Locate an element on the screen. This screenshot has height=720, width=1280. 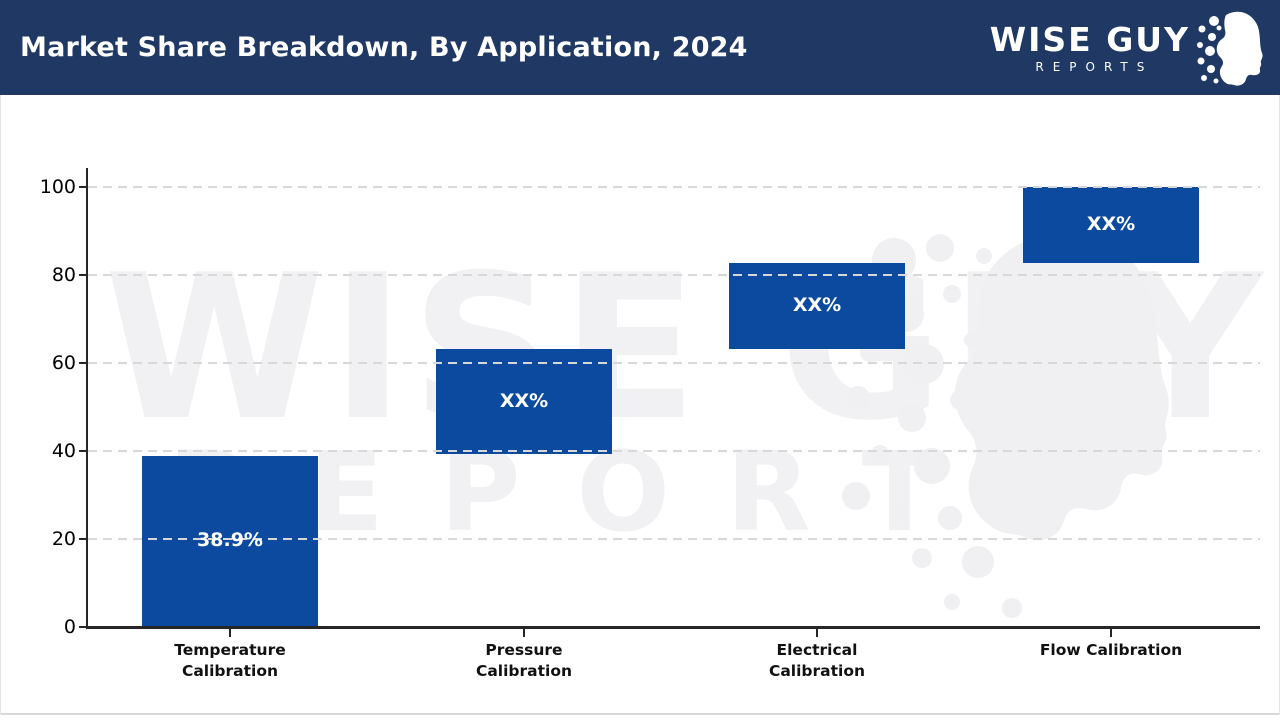
logo-text: WISE GUY REPORTS is located at coordinates (1090, 48).